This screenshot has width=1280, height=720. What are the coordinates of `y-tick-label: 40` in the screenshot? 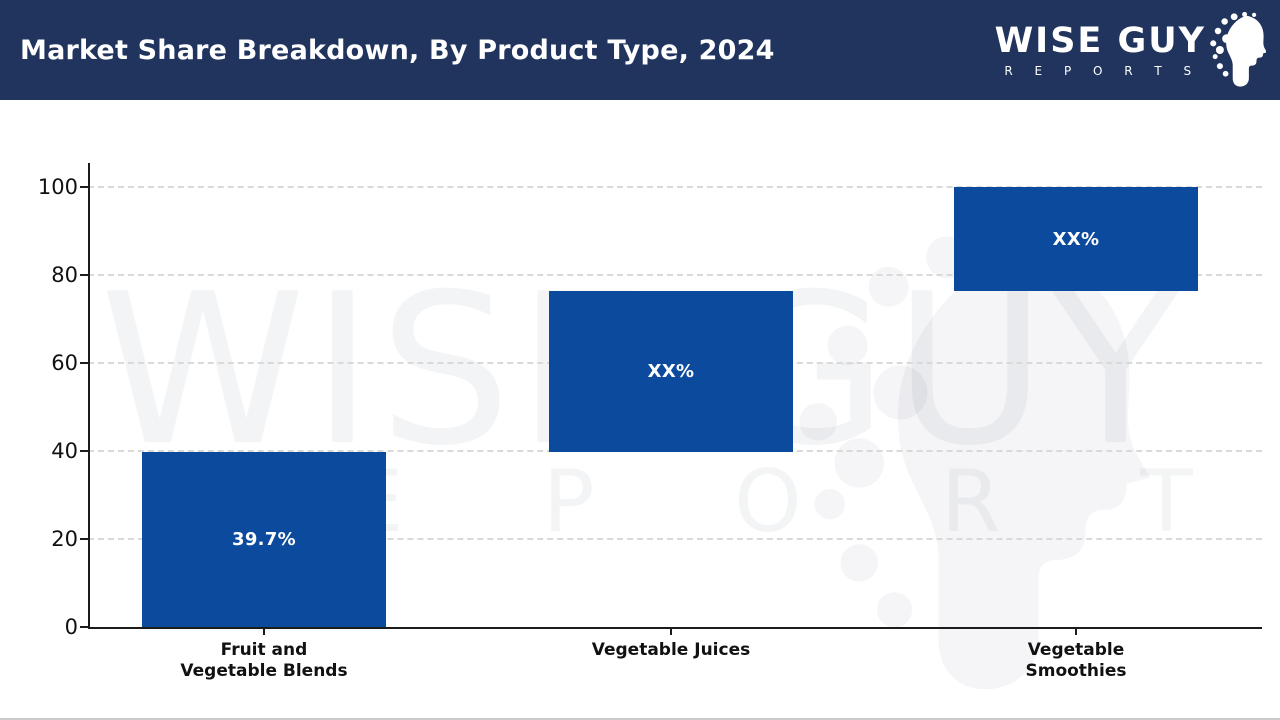 It's located at (64, 451).